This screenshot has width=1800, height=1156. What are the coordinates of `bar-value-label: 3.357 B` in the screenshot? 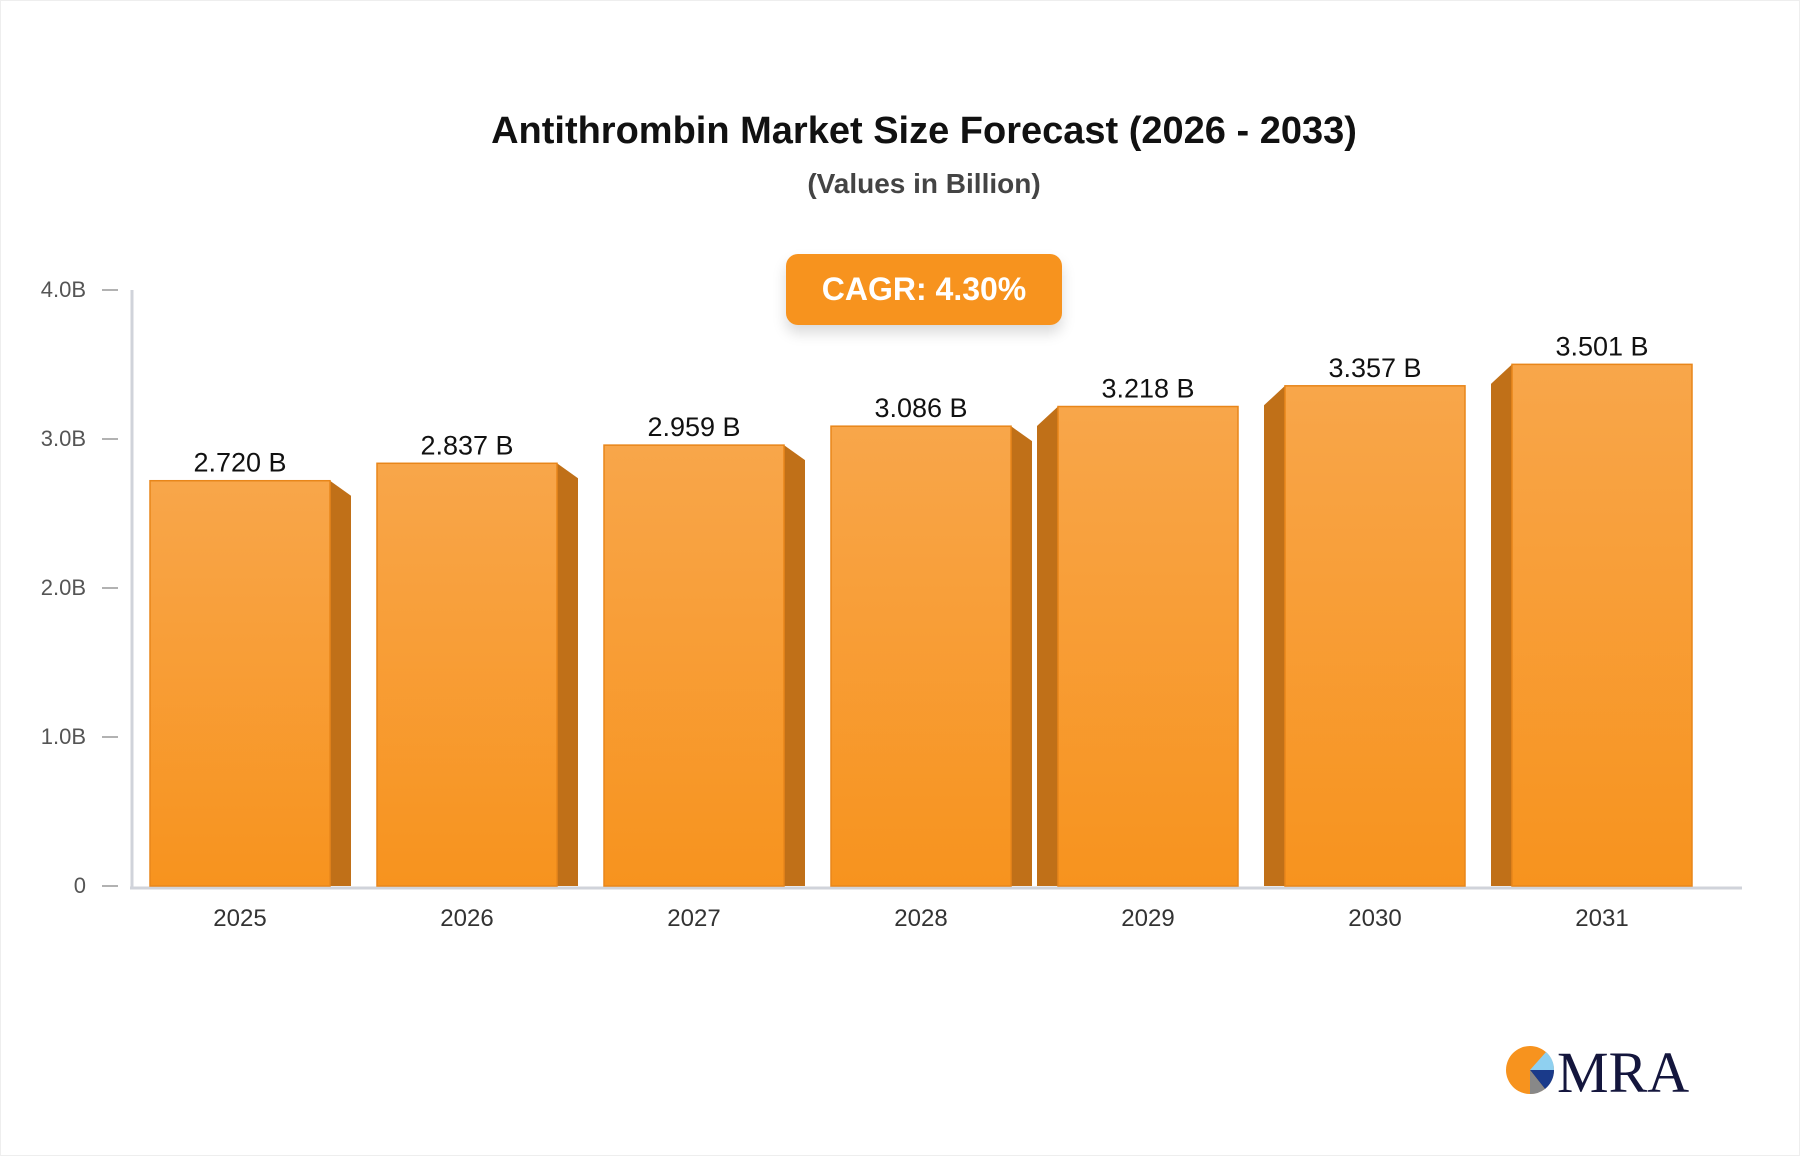 It's located at (1374, 368).